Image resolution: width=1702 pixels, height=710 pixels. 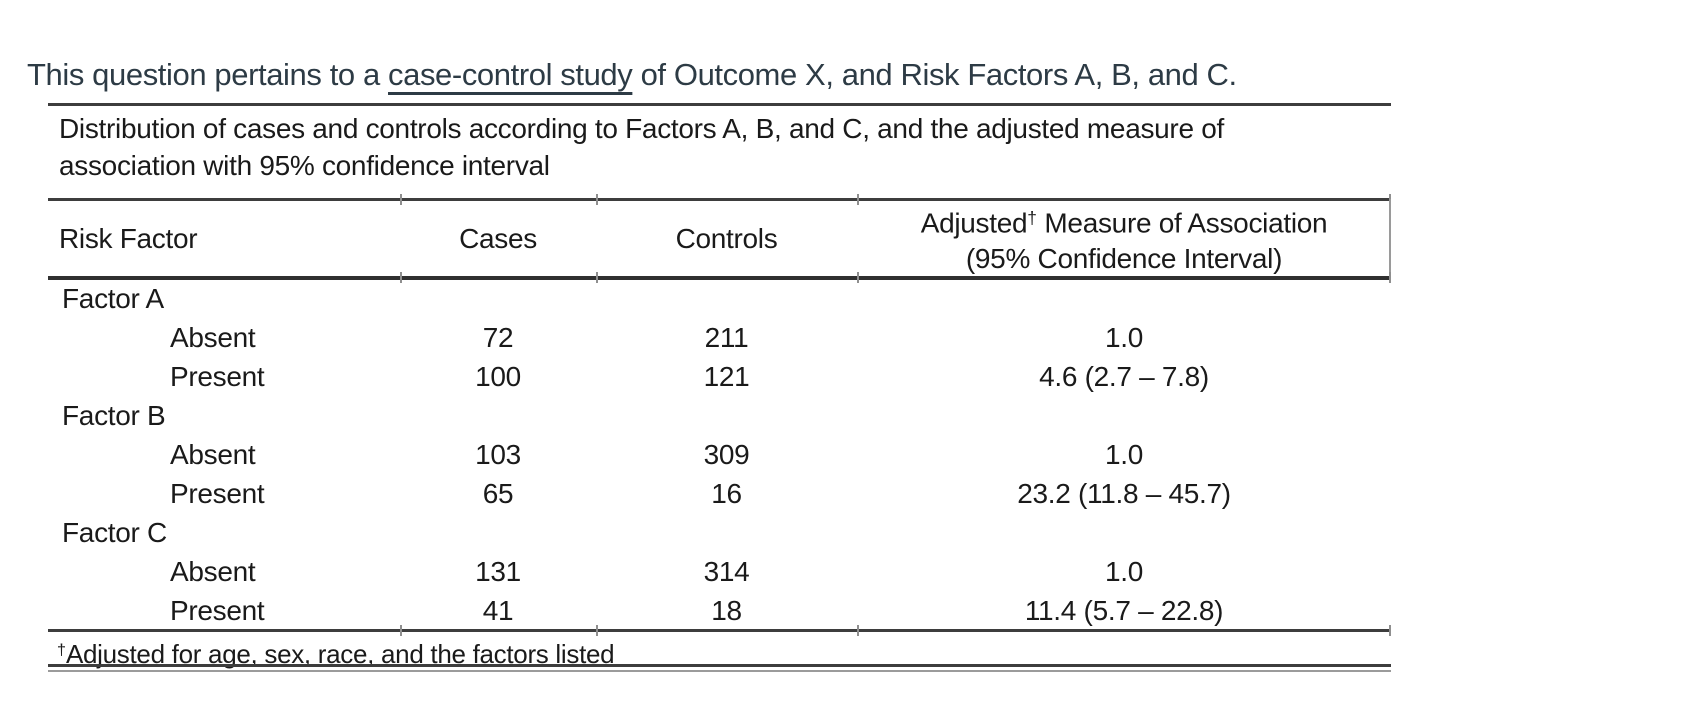 I want to click on cell-cases: 131, so click(x=498, y=571).